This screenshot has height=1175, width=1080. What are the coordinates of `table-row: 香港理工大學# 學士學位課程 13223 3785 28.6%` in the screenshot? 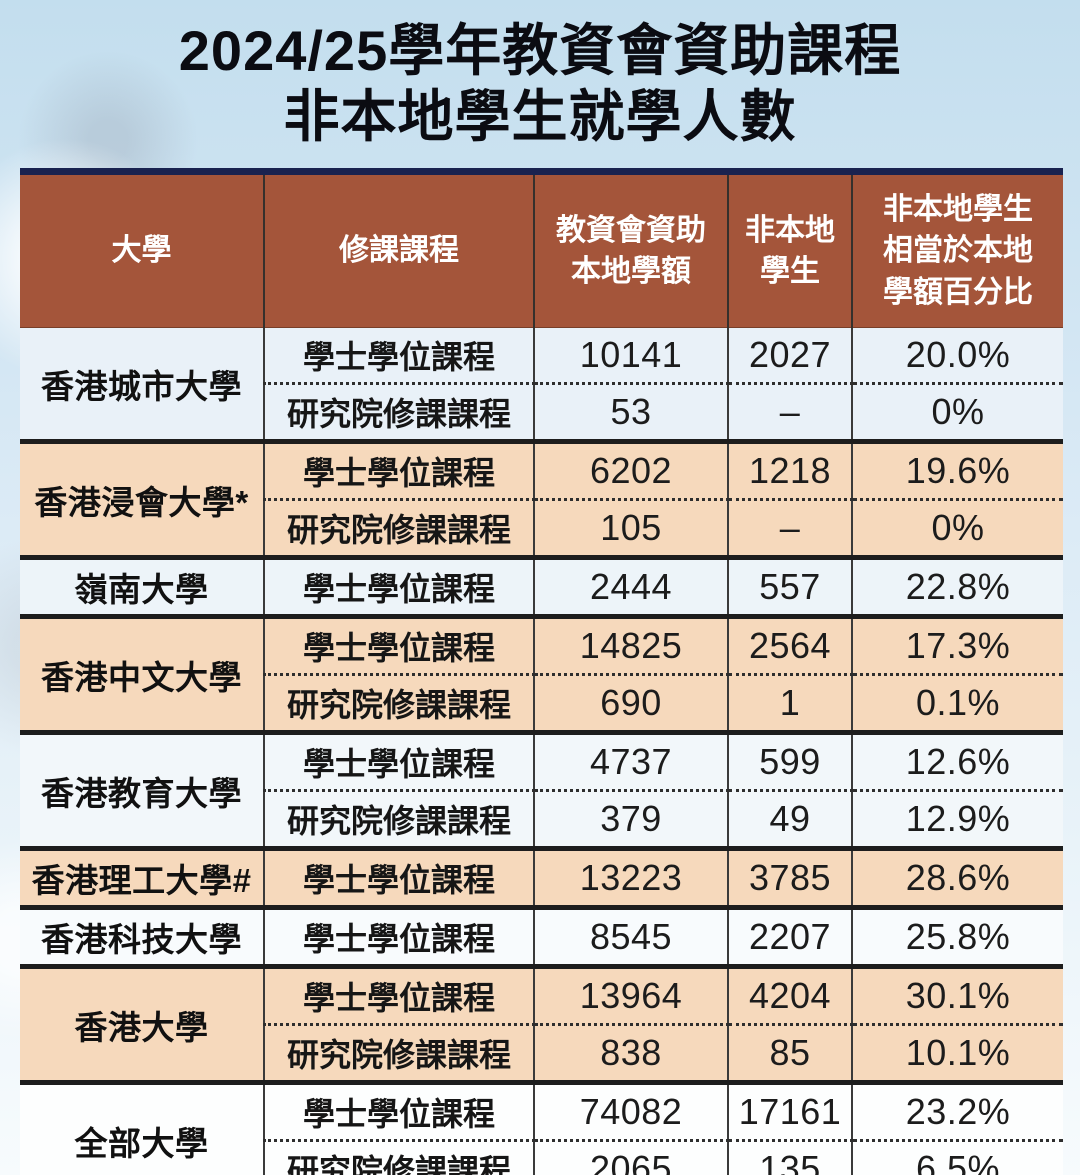 It's located at (541, 877).